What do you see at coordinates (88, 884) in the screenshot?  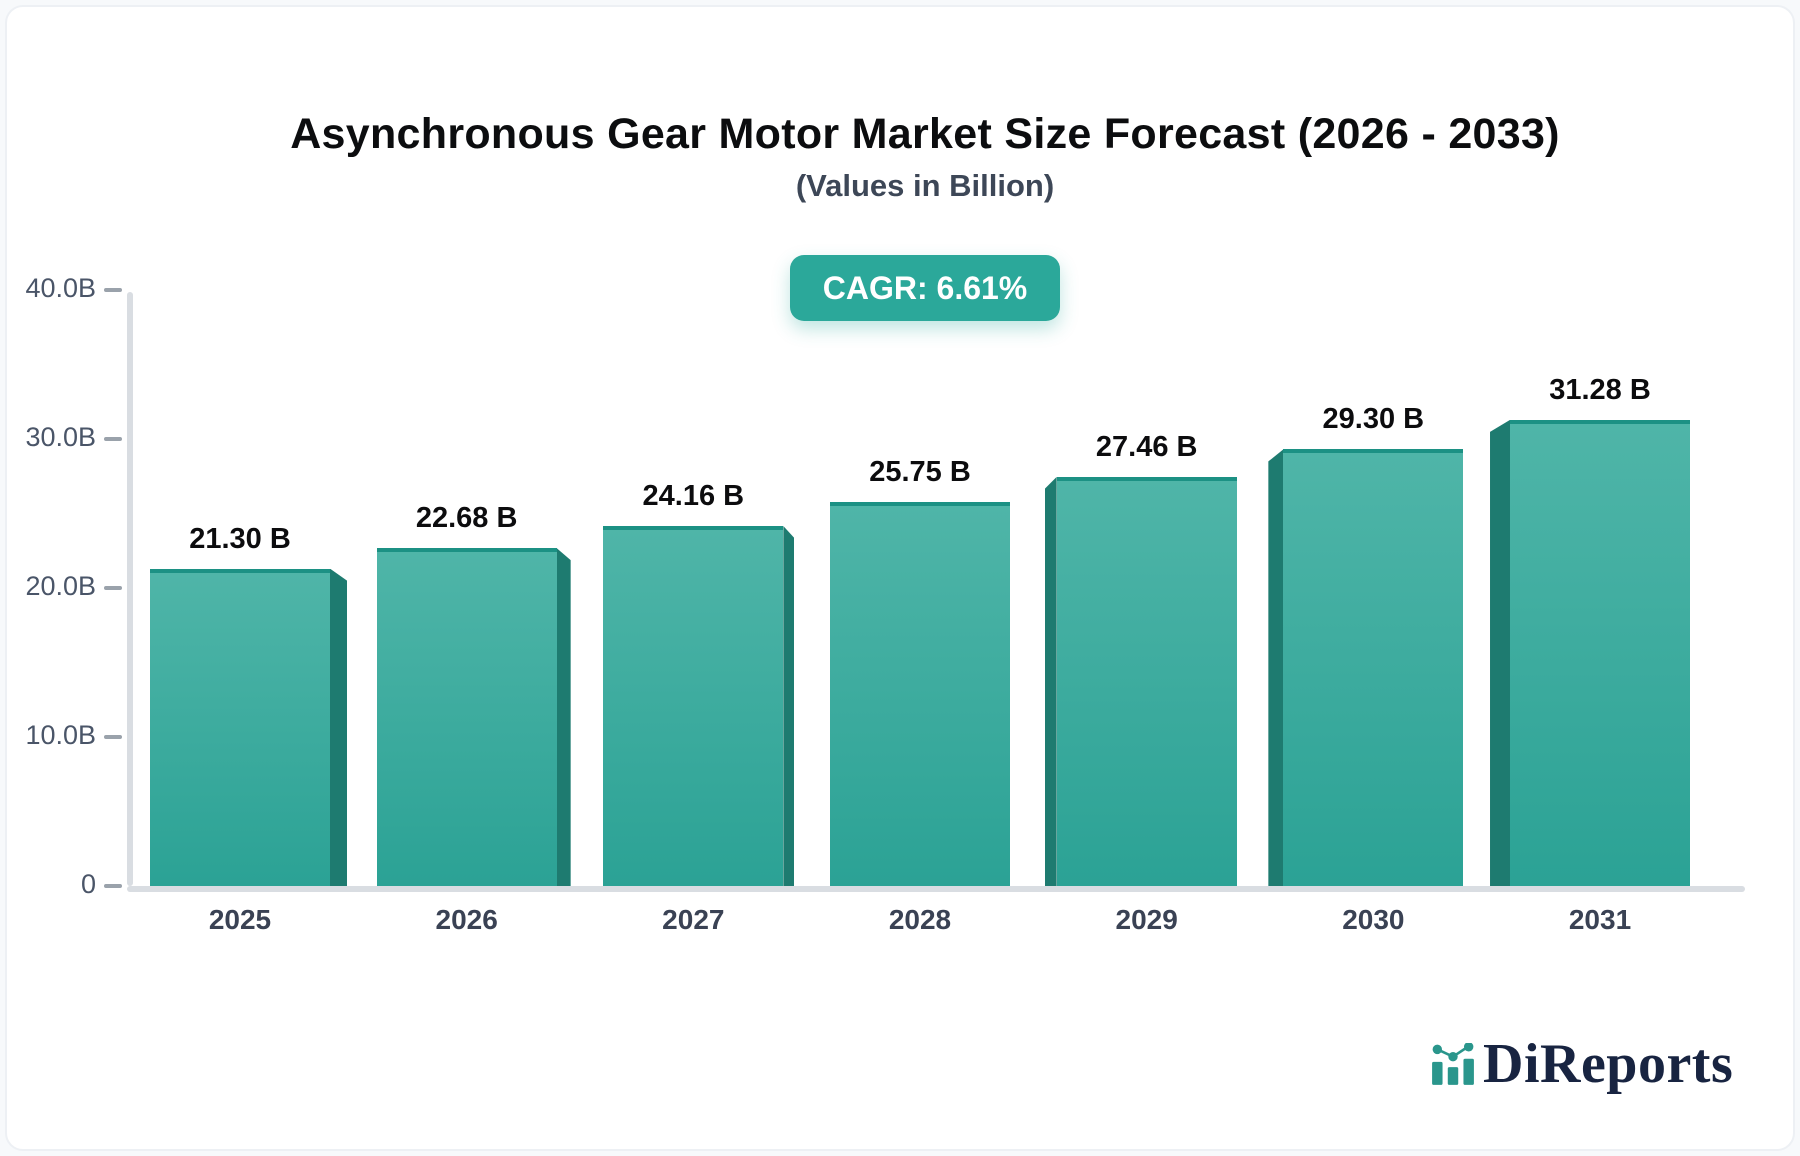 I see `y-tick-label: 0` at bounding box center [88, 884].